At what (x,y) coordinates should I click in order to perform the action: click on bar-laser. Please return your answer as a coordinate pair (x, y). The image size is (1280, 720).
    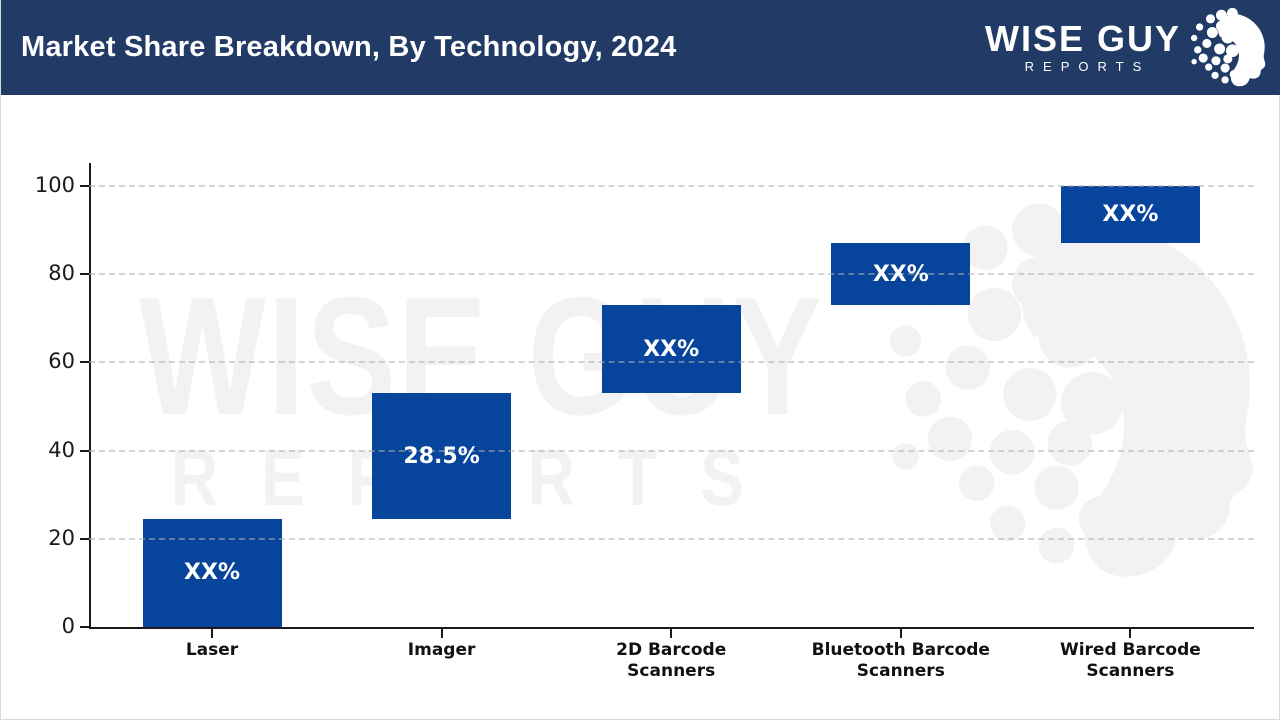
    Looking at the image, I should click on (212, 572).